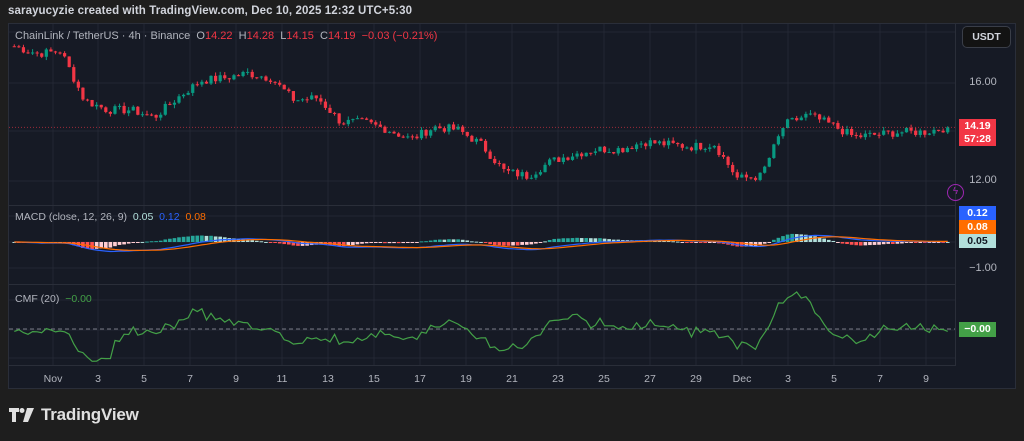 This screenshot has width=1024, height=441. I want to click on open-label: O, so click(200, 36).